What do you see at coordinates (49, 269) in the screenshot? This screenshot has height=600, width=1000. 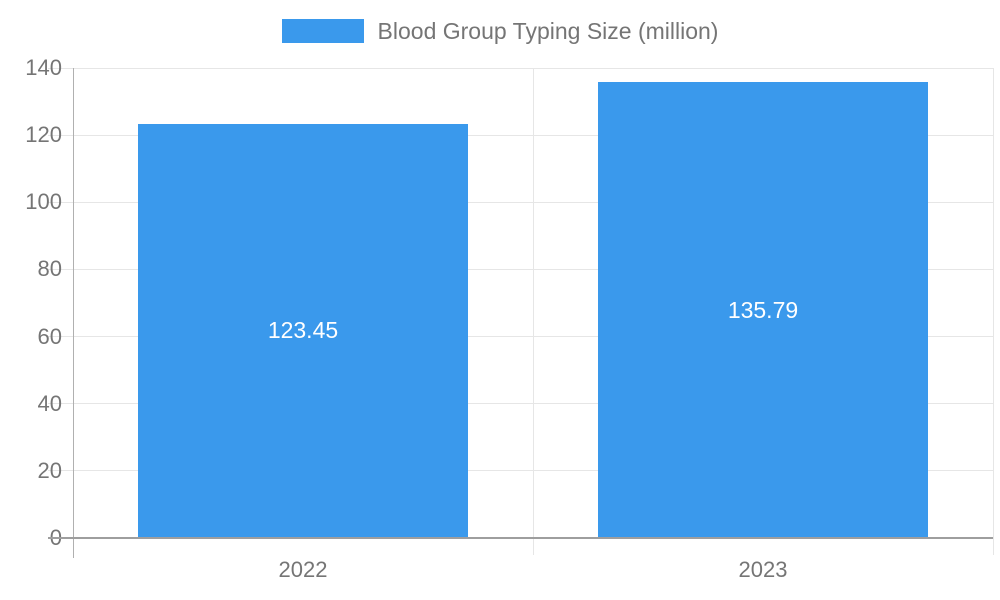 I see `y-axis-tick-label: 80` at bounding box center [49, 269].